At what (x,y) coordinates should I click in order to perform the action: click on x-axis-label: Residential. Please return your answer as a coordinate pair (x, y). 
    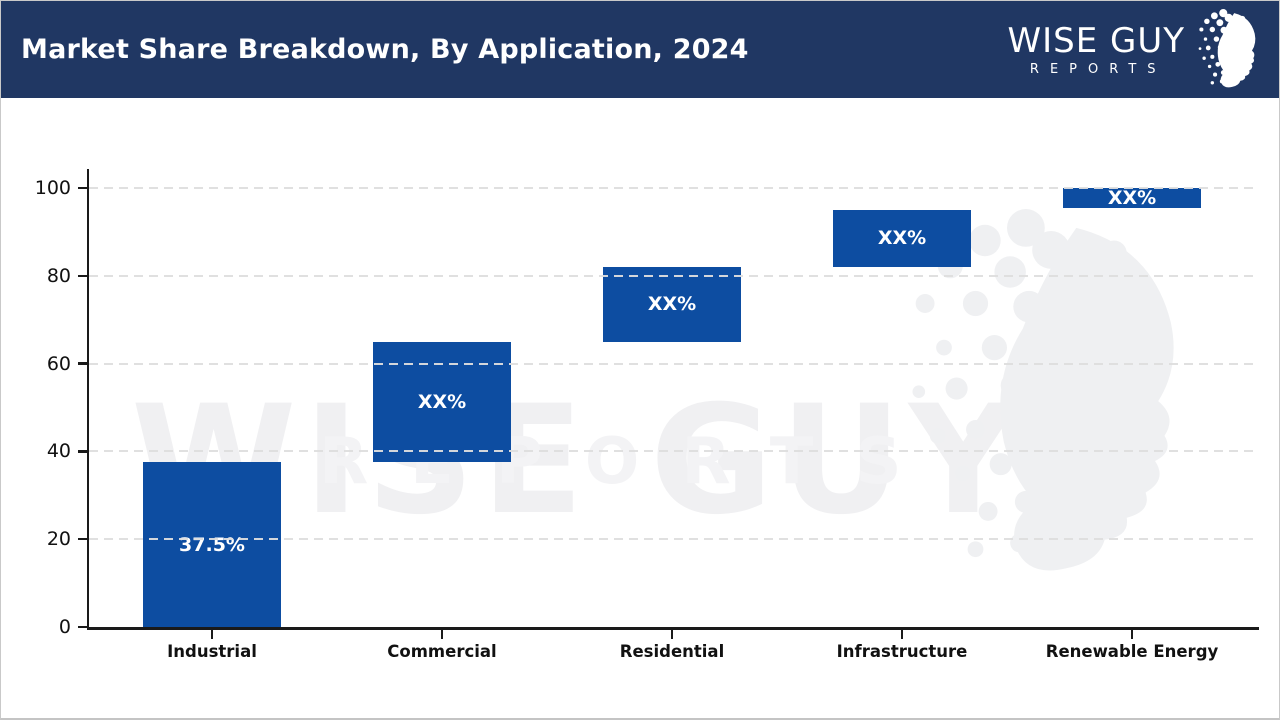
    Looking at the image, I should click on (672, 651).